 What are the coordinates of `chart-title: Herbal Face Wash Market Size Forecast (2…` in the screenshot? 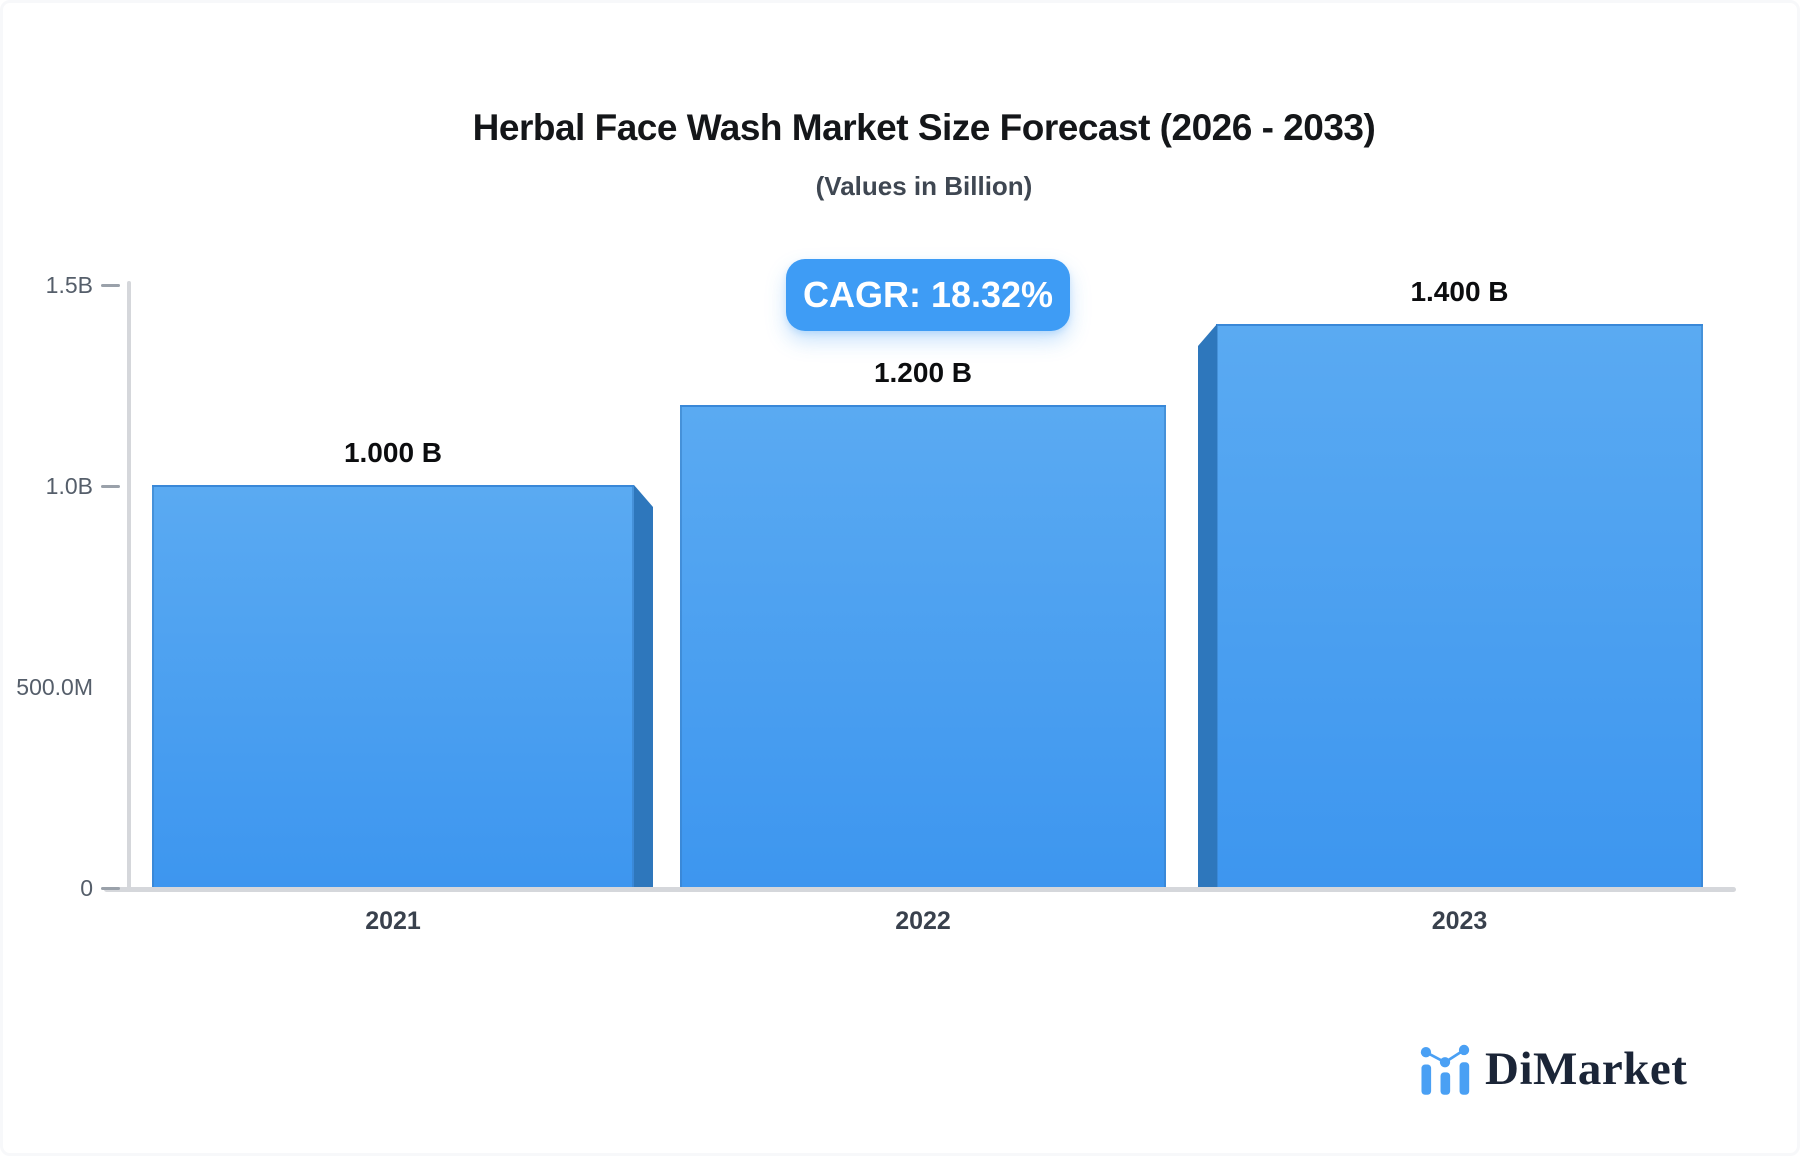 It's located at (924, 127).